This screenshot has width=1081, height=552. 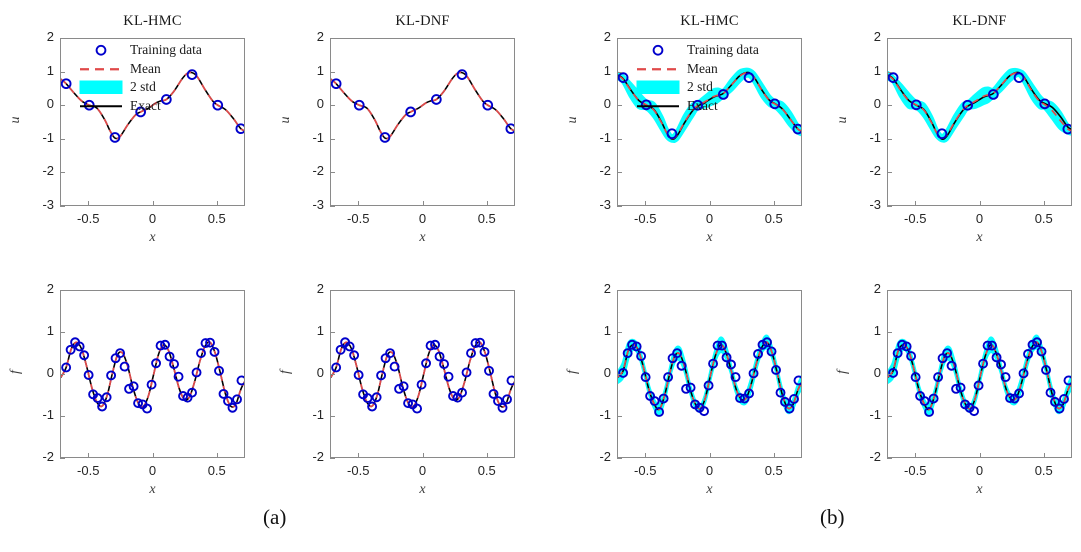 I want to click on std-band, so click(x=979, y=105).